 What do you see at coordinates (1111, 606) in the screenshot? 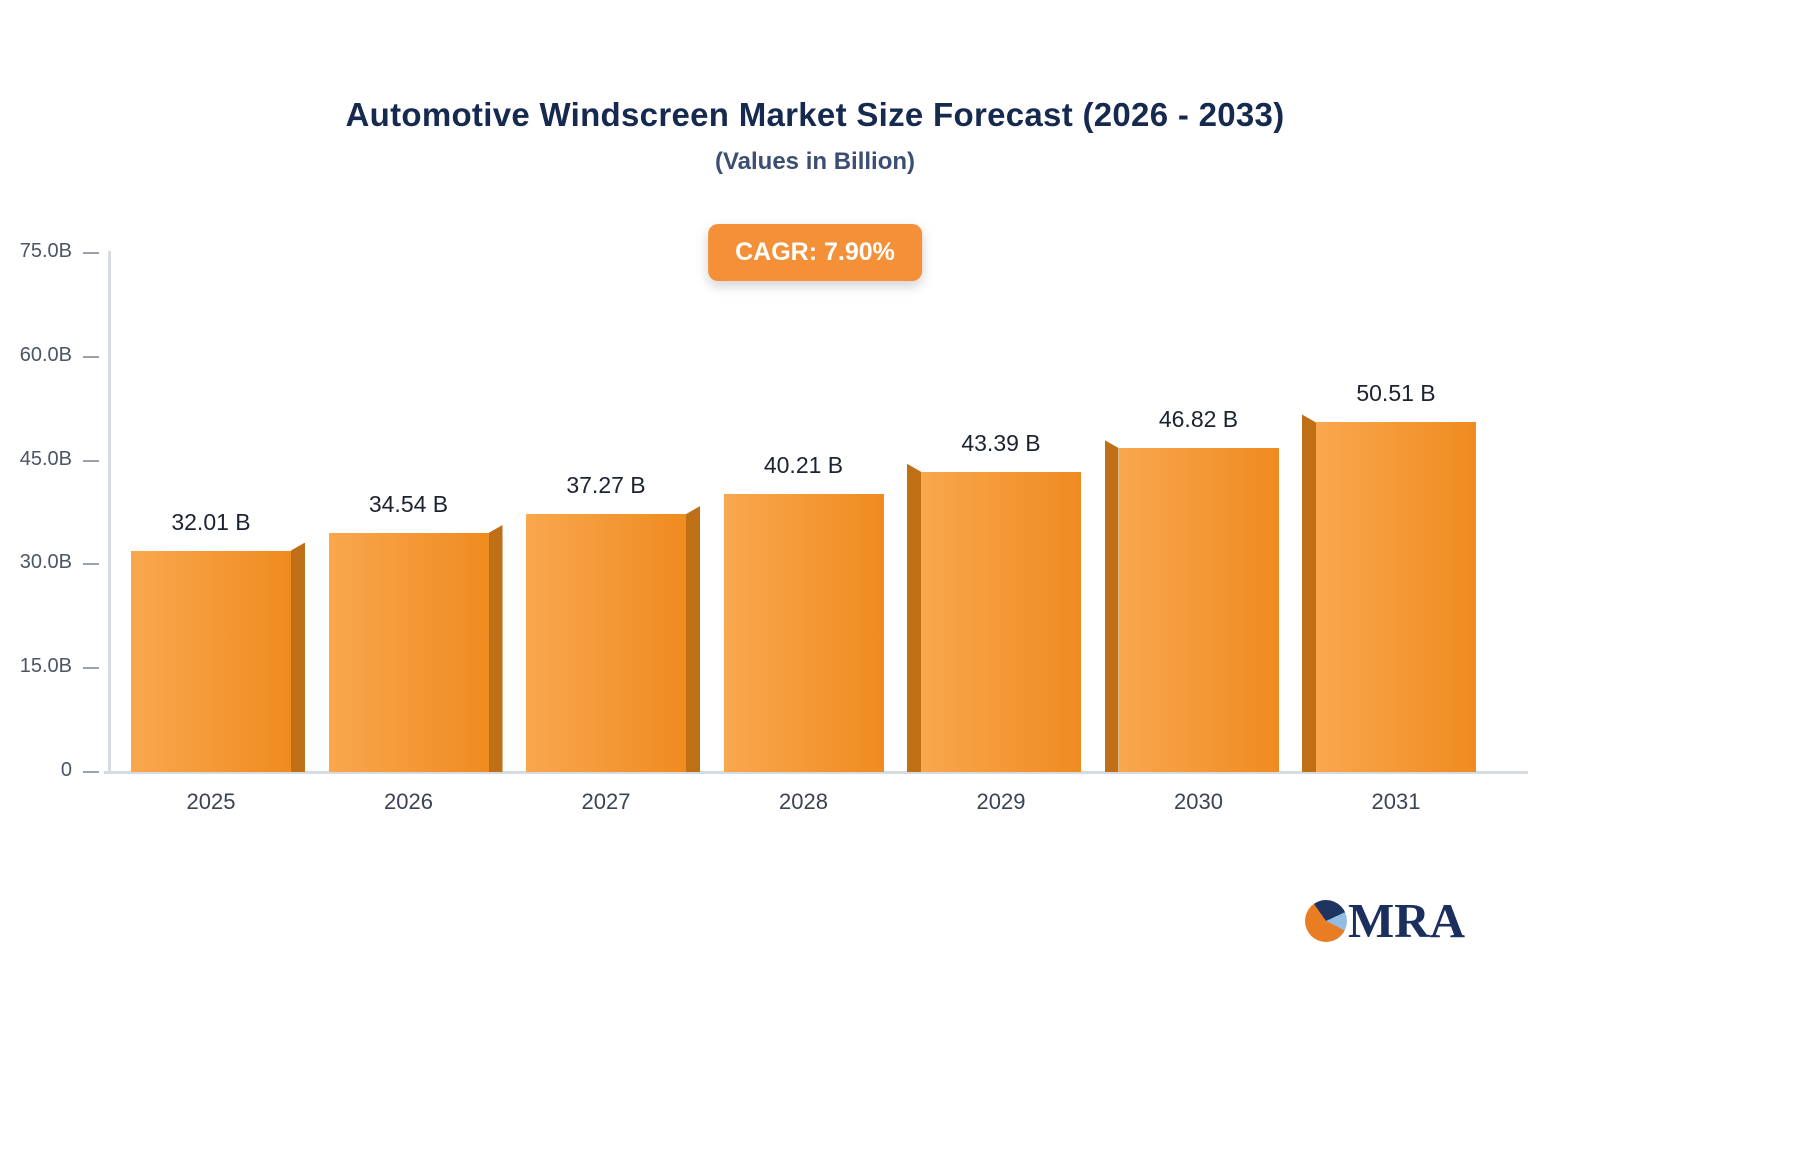
I see `bar-side-2030` at bounding box center [1111, 606].